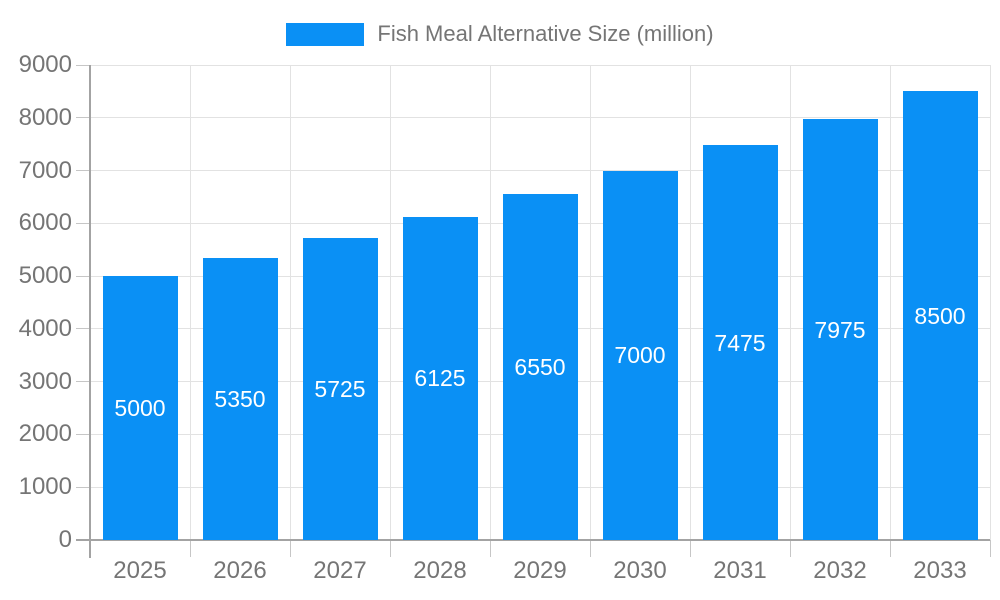  I want to click on bar-2033, so click(940, 315).